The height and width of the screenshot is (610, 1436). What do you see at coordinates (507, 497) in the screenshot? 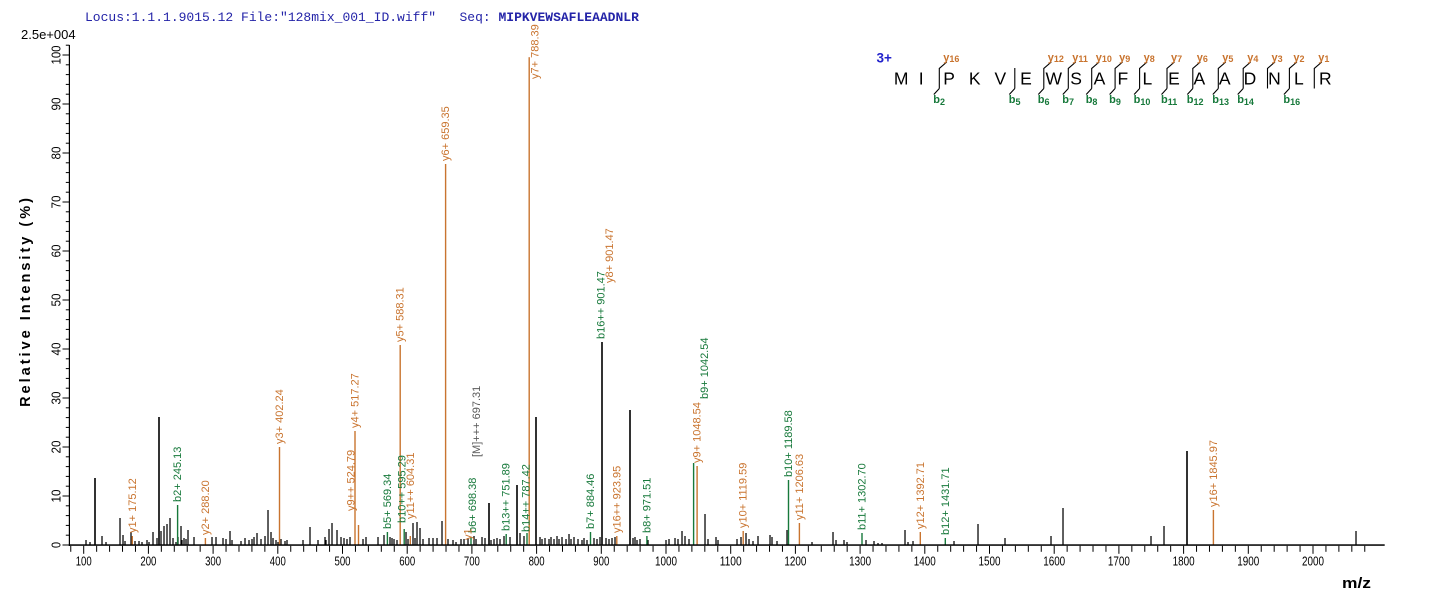
I see `svg-text: b13++ 751.89` at bounding box center [507, 497].